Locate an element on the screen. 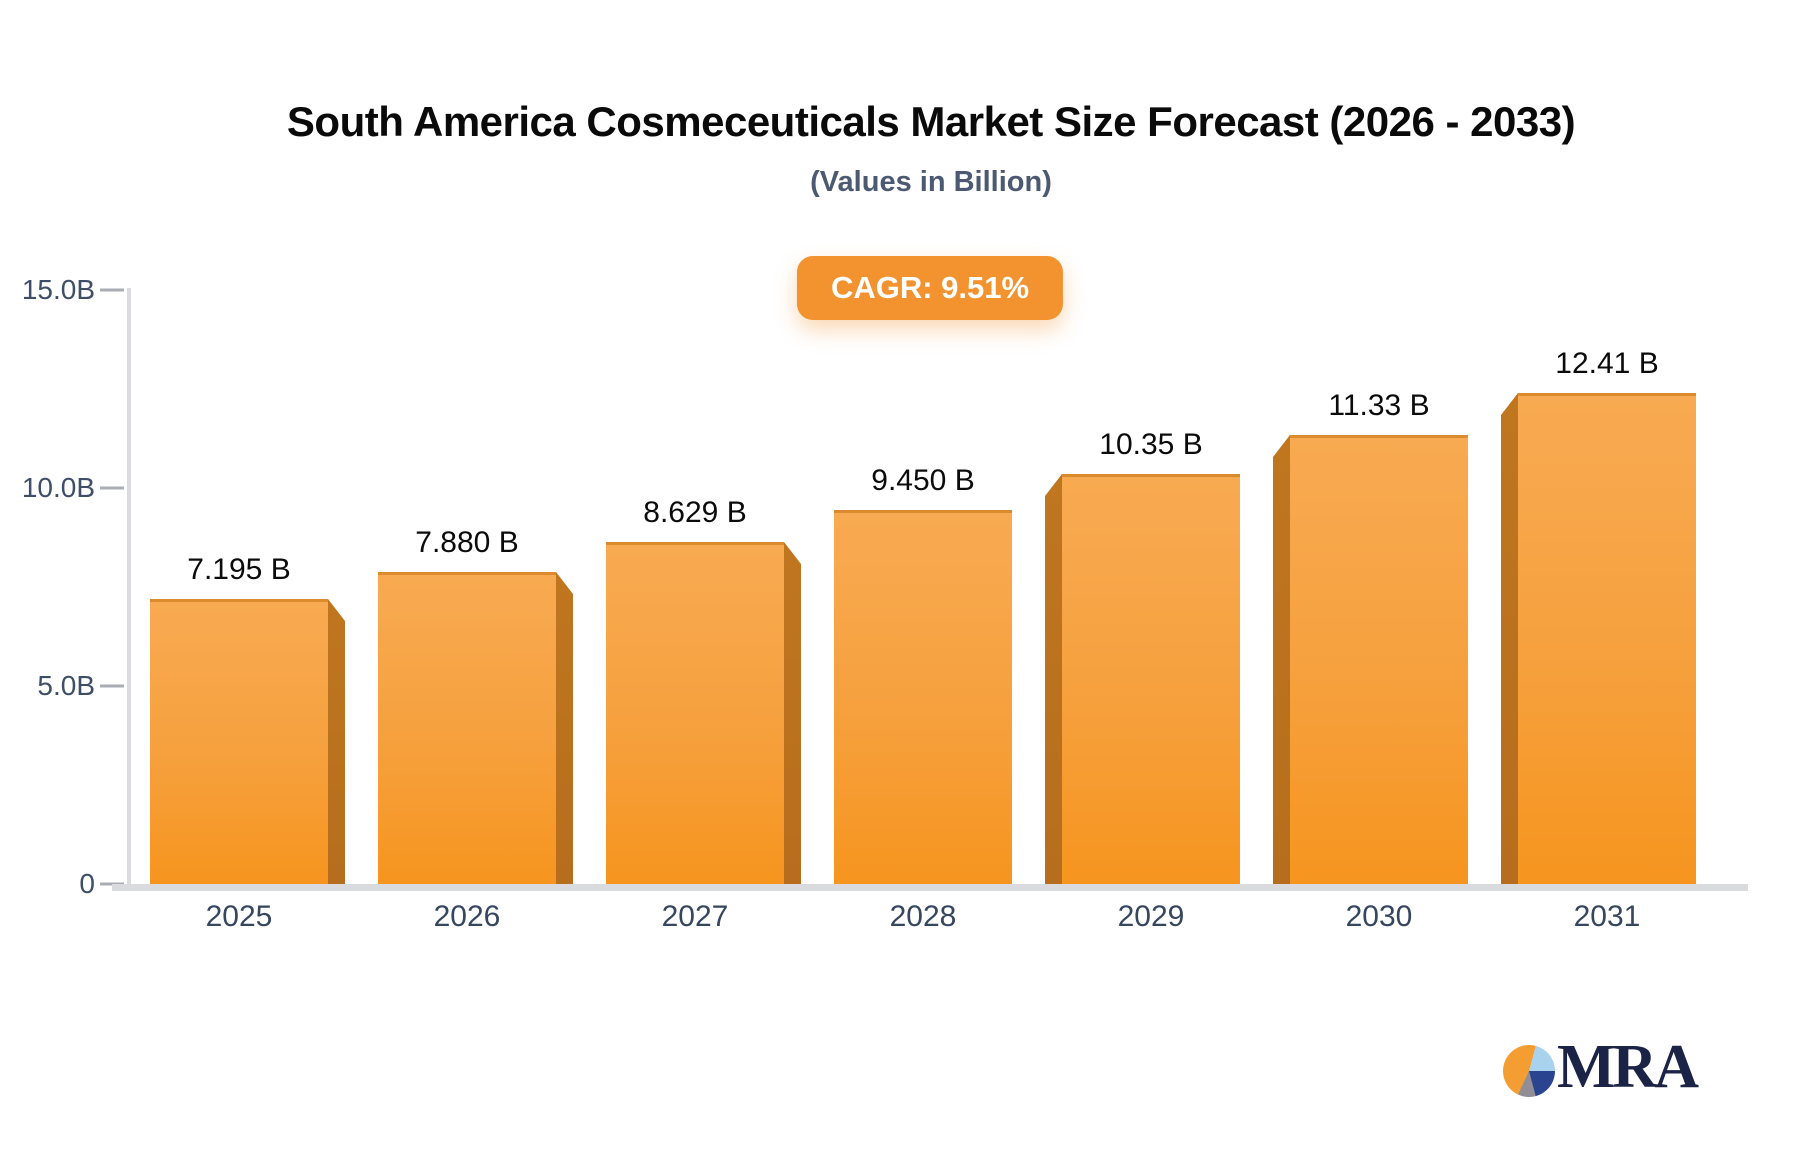 The width and height of the screenshot is (1800, 1156). bar-value-label: 8.629 B is located at coordinates (695, 512).